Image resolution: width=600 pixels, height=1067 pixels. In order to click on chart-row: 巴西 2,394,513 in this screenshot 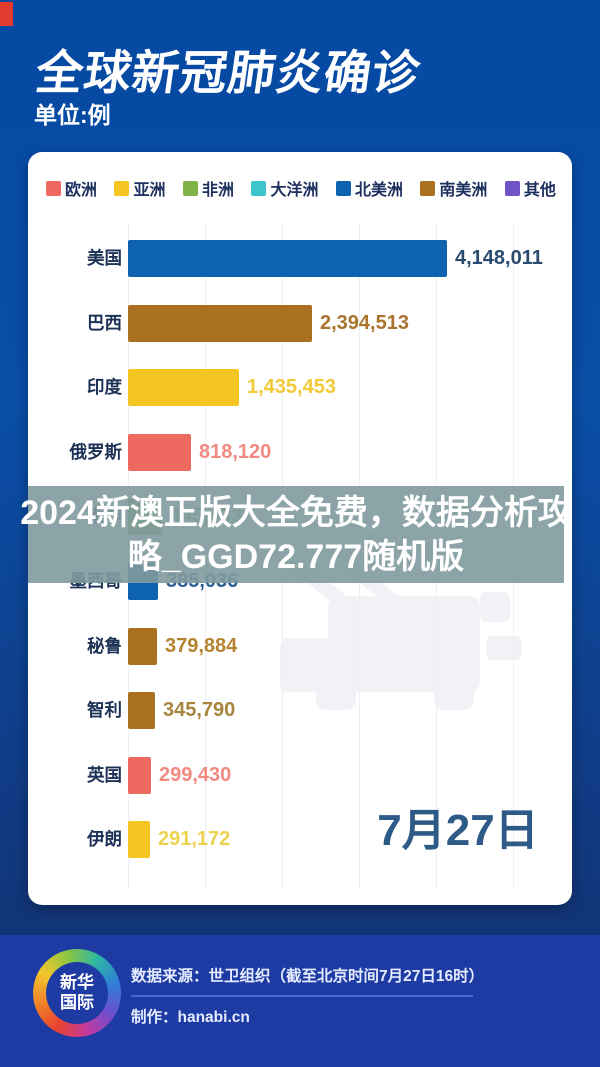, I will do `click(300, 323)`.